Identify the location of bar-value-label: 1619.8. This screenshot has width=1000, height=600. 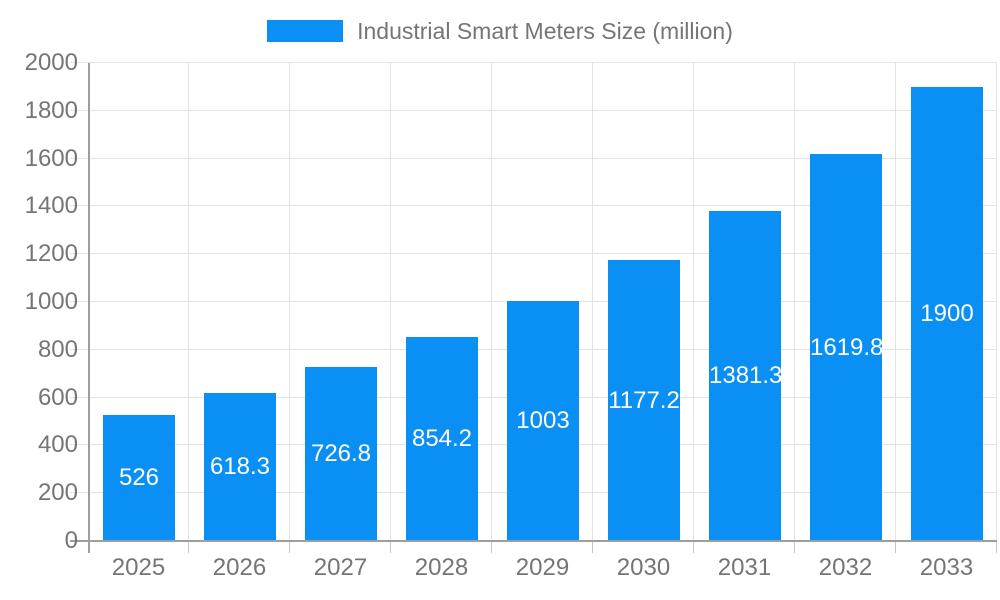
(847, 347).